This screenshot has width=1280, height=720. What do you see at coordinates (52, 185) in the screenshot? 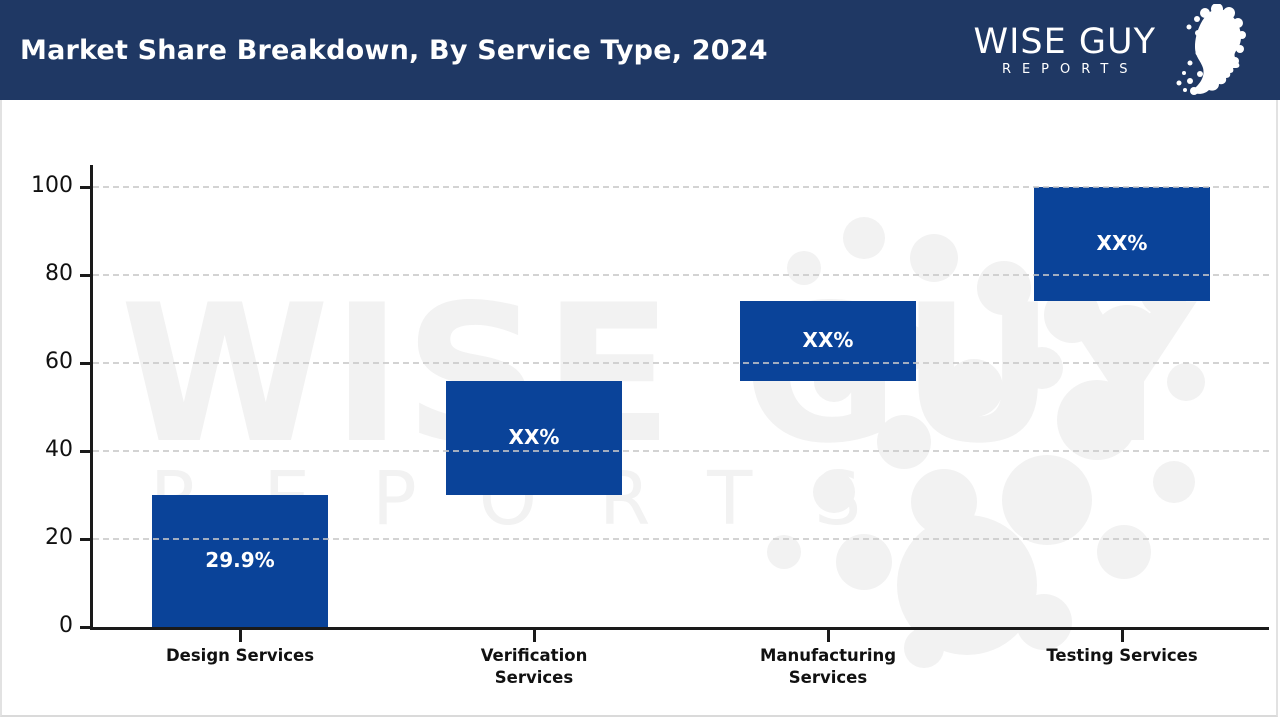
I see `y-tick-label: 100` at bounding box center [52, 185].